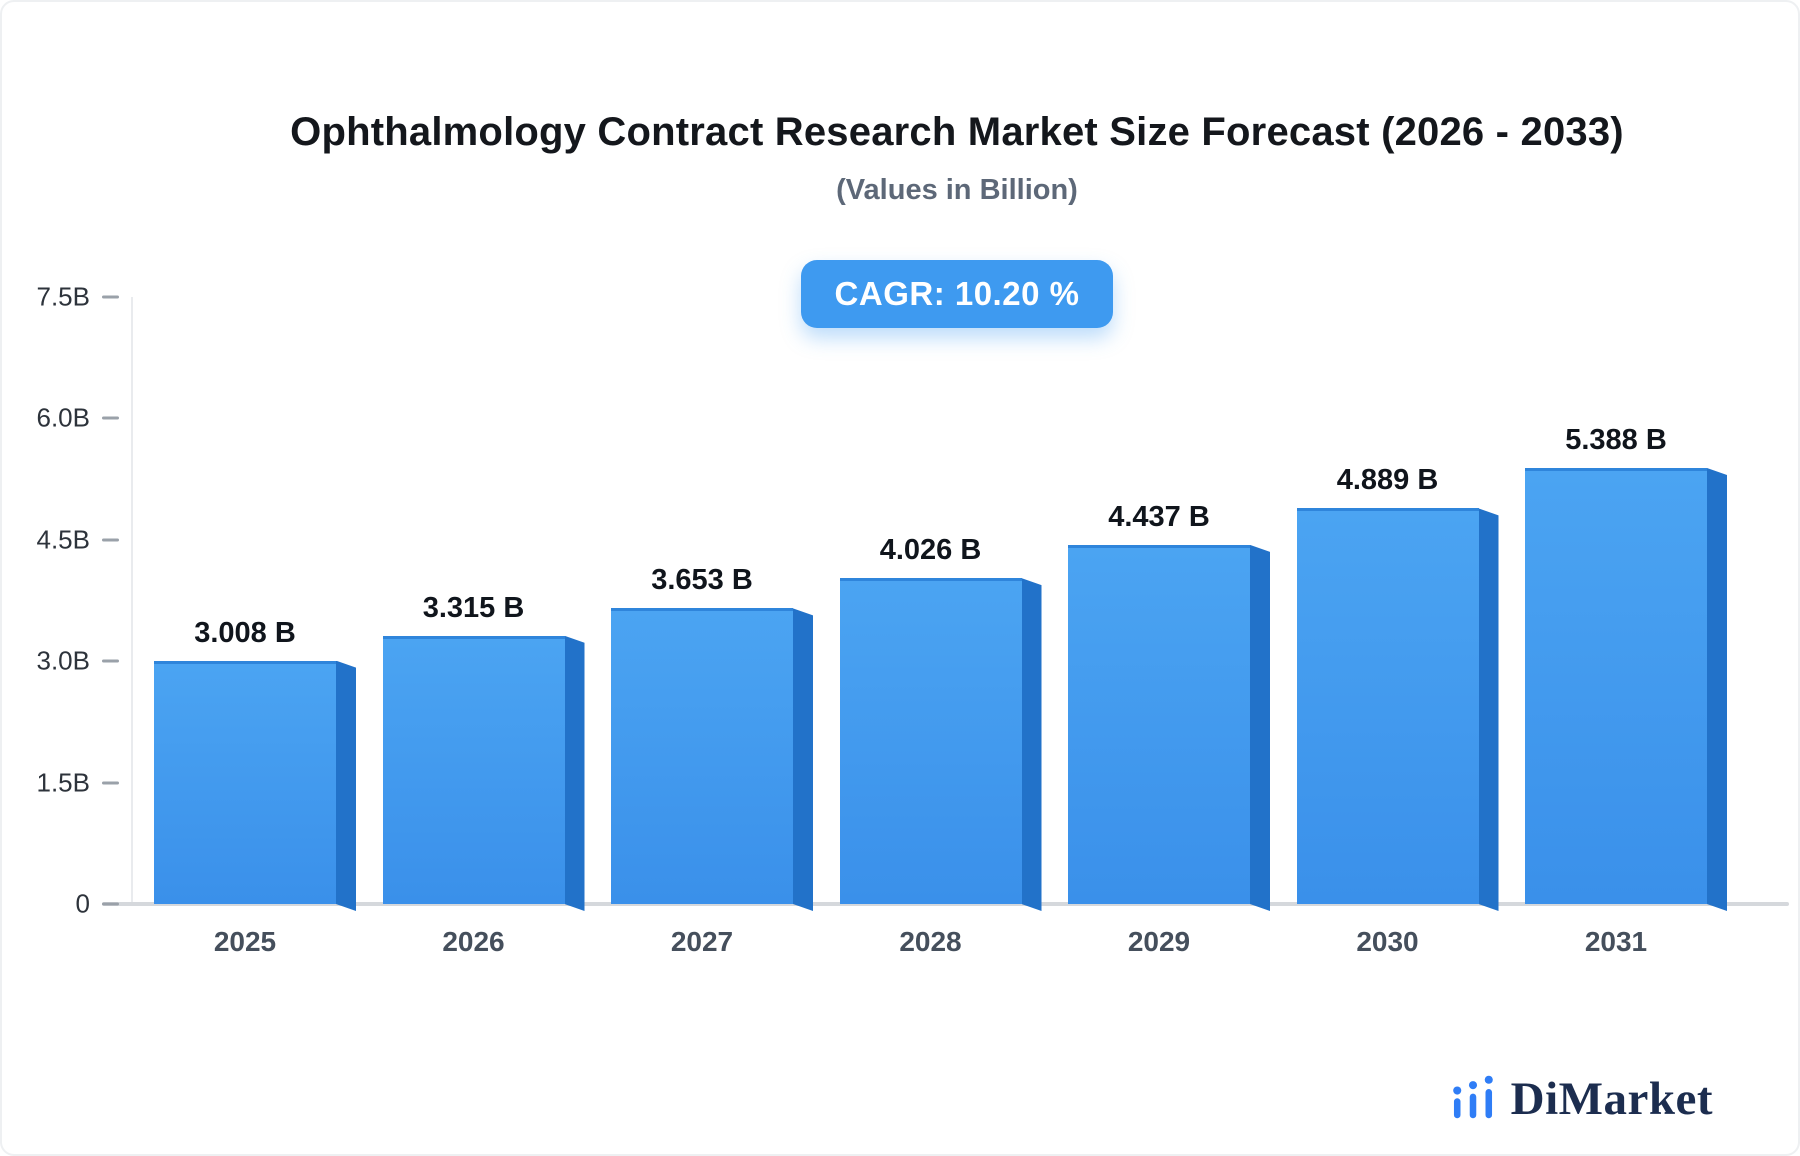 The height and width of the screenshot is (1156, 1800). What do you see at coordinates (702, 941) in the screenshot?
I see `x-axis-label: 2027` at bounding box center [702, 941].